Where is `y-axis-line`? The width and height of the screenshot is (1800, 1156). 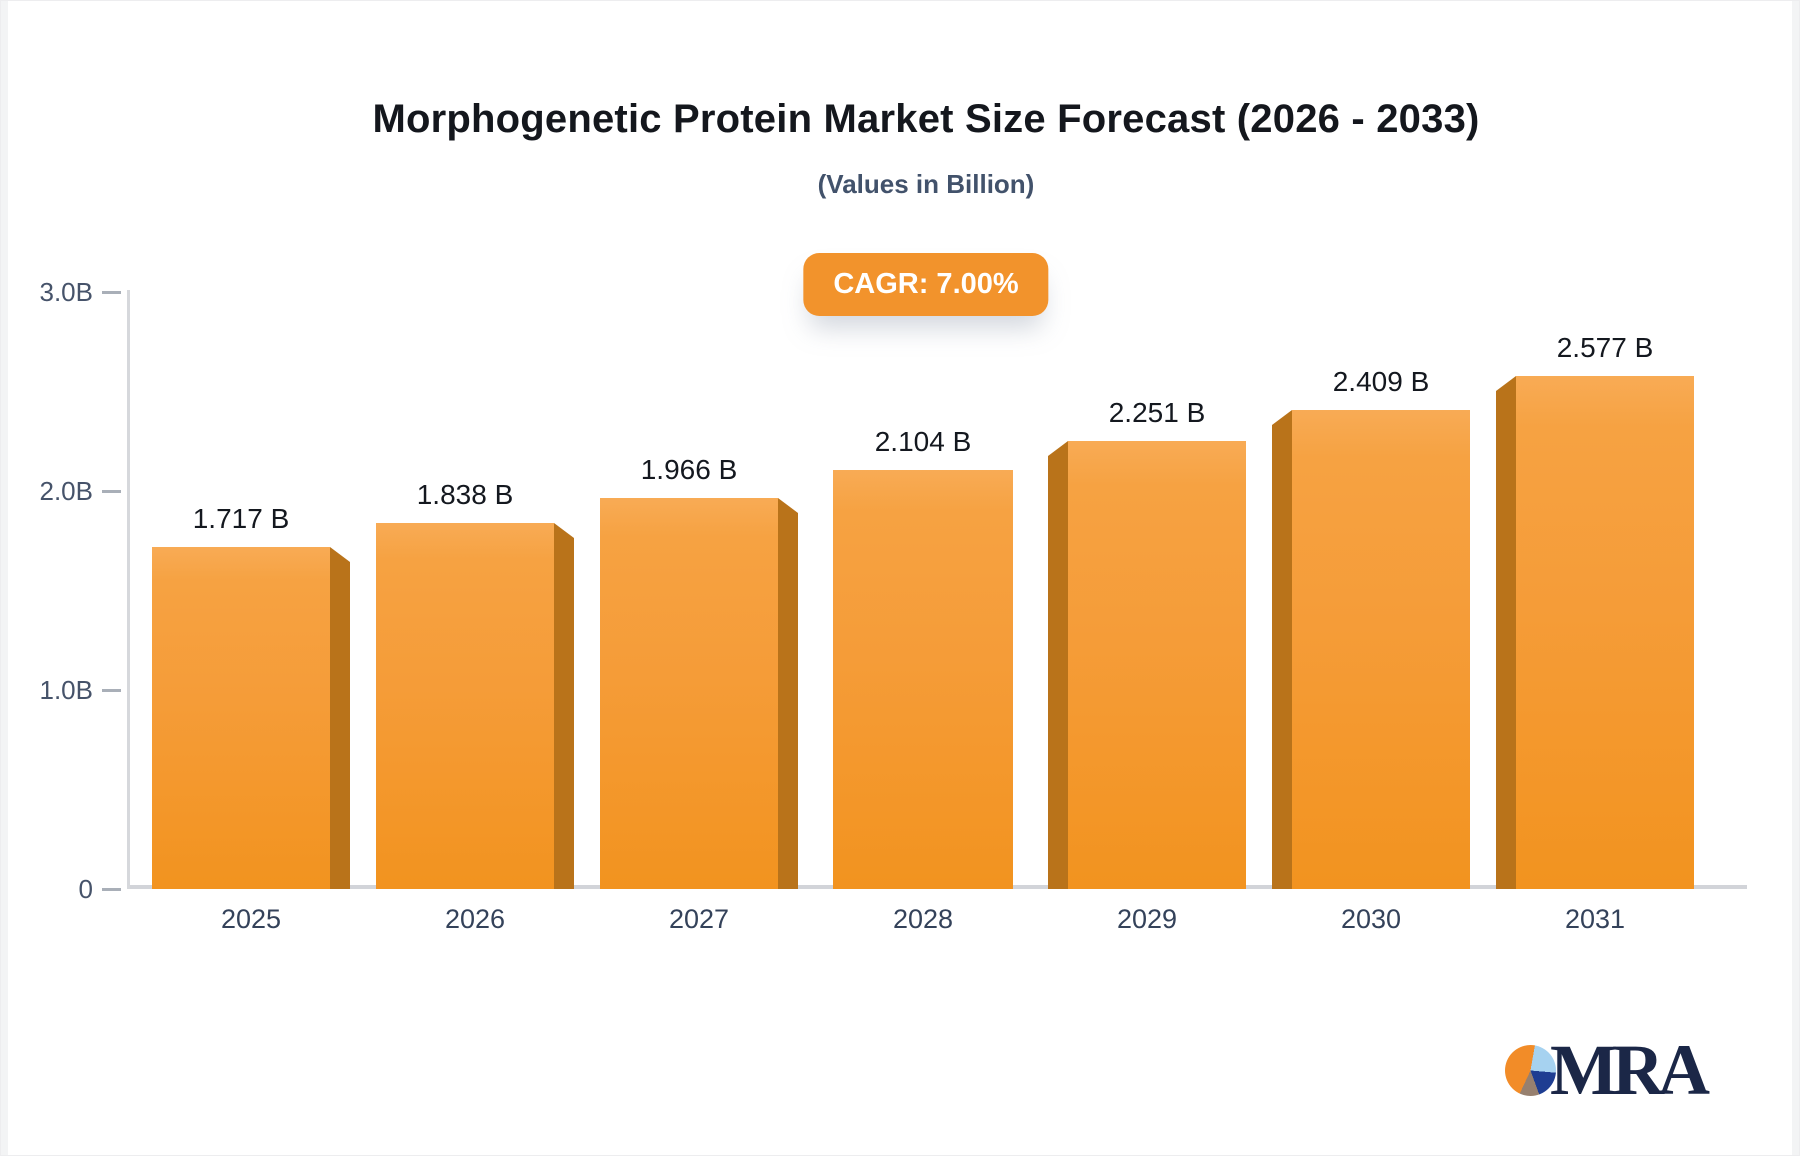 y-axis-line is located at coordinates (128, 589).